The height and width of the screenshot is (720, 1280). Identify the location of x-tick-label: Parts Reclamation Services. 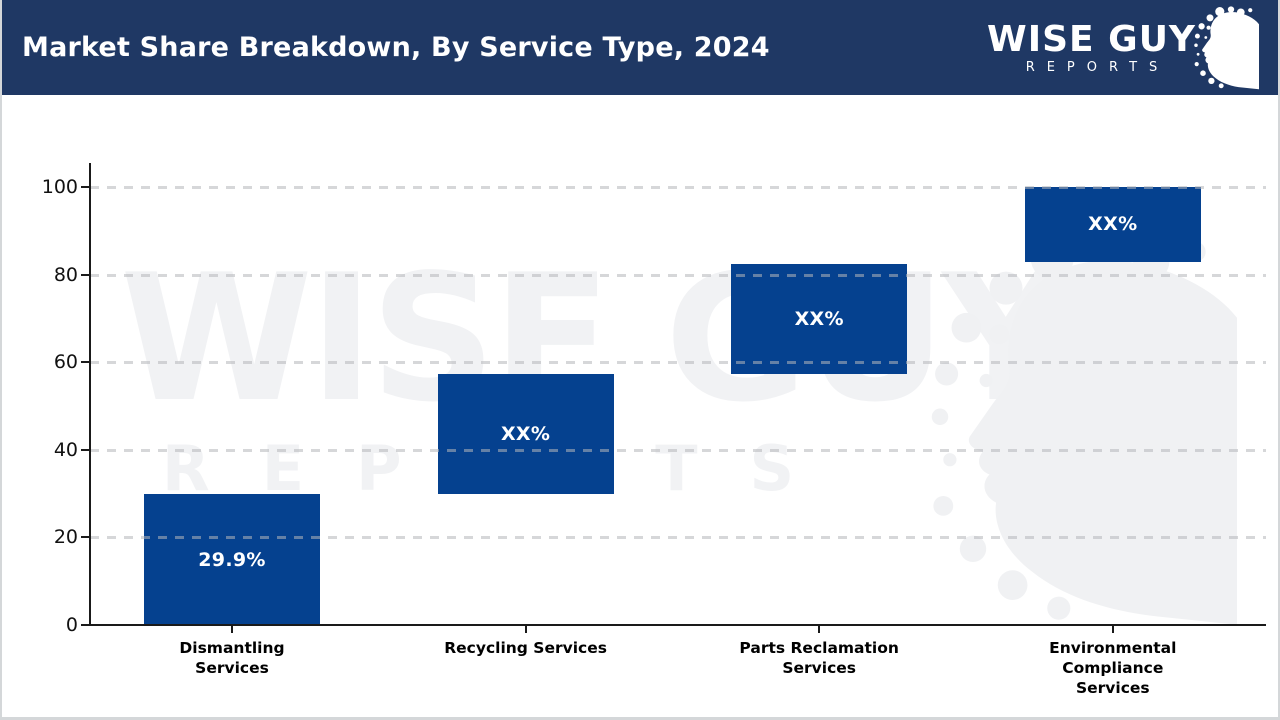
(819, 658).